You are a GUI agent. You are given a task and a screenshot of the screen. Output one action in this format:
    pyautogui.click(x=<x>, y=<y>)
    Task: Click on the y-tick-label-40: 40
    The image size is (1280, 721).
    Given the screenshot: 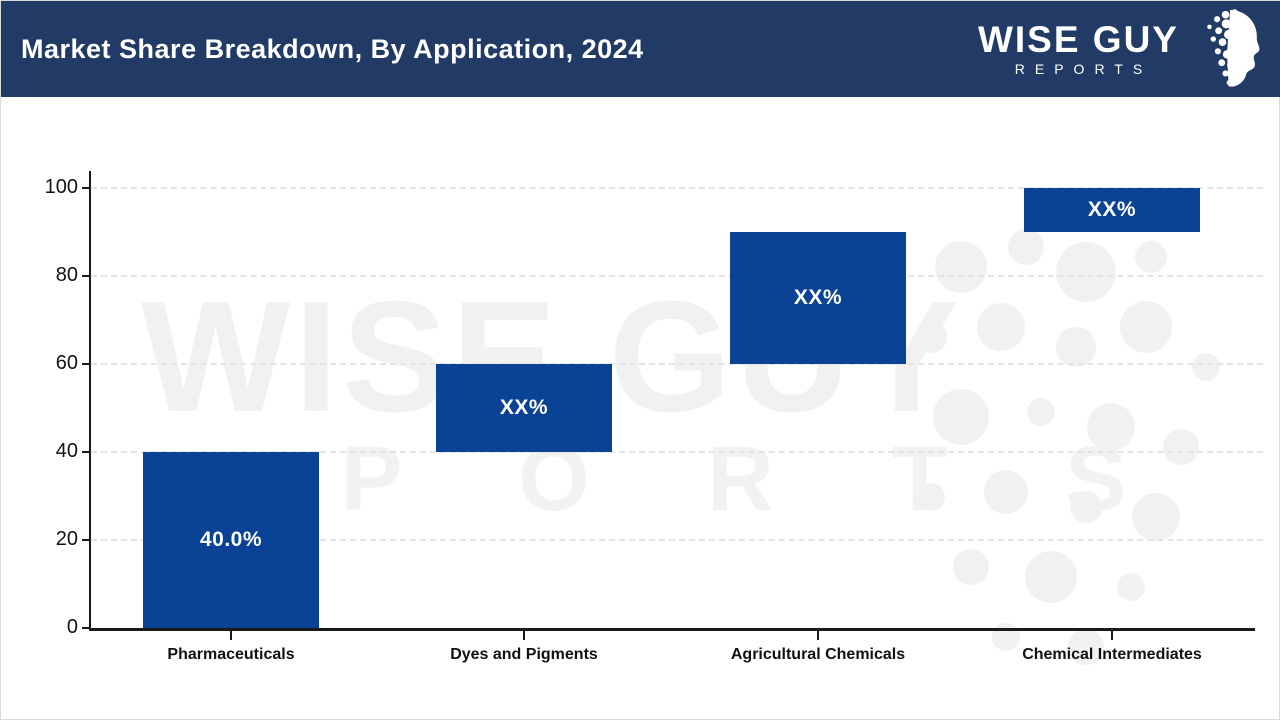 What is the action you would take?
    pyautogui.click(x=66, y=451)
    